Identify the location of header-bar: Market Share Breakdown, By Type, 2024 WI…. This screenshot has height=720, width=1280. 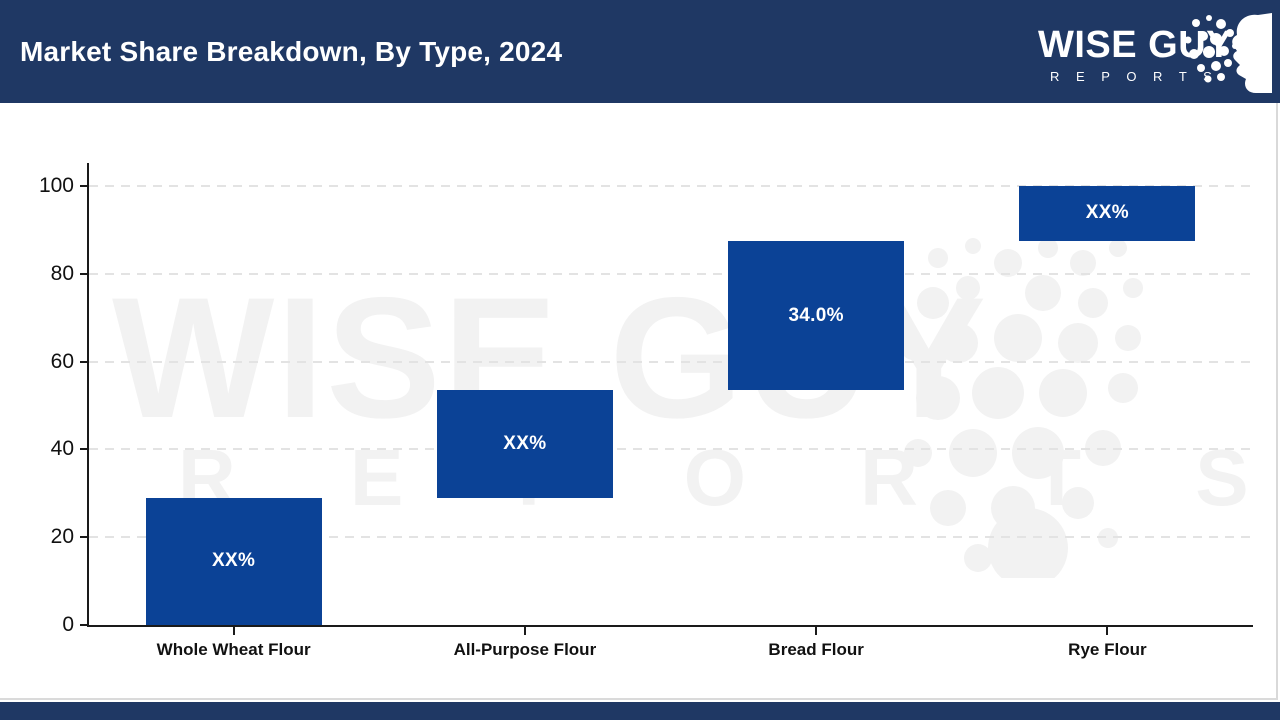
(640, 51).